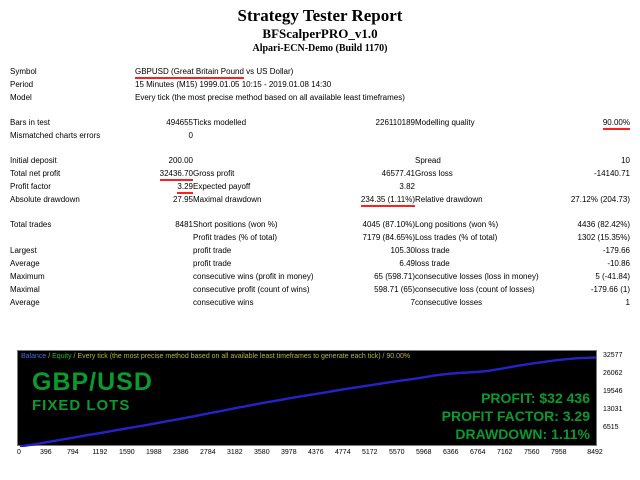 This screenshot has height=480, width=640. What do you see at coordinates (613, 392) in the screenshot?
I see `y-axis-label: 19546` at bounding box center [613, 392].